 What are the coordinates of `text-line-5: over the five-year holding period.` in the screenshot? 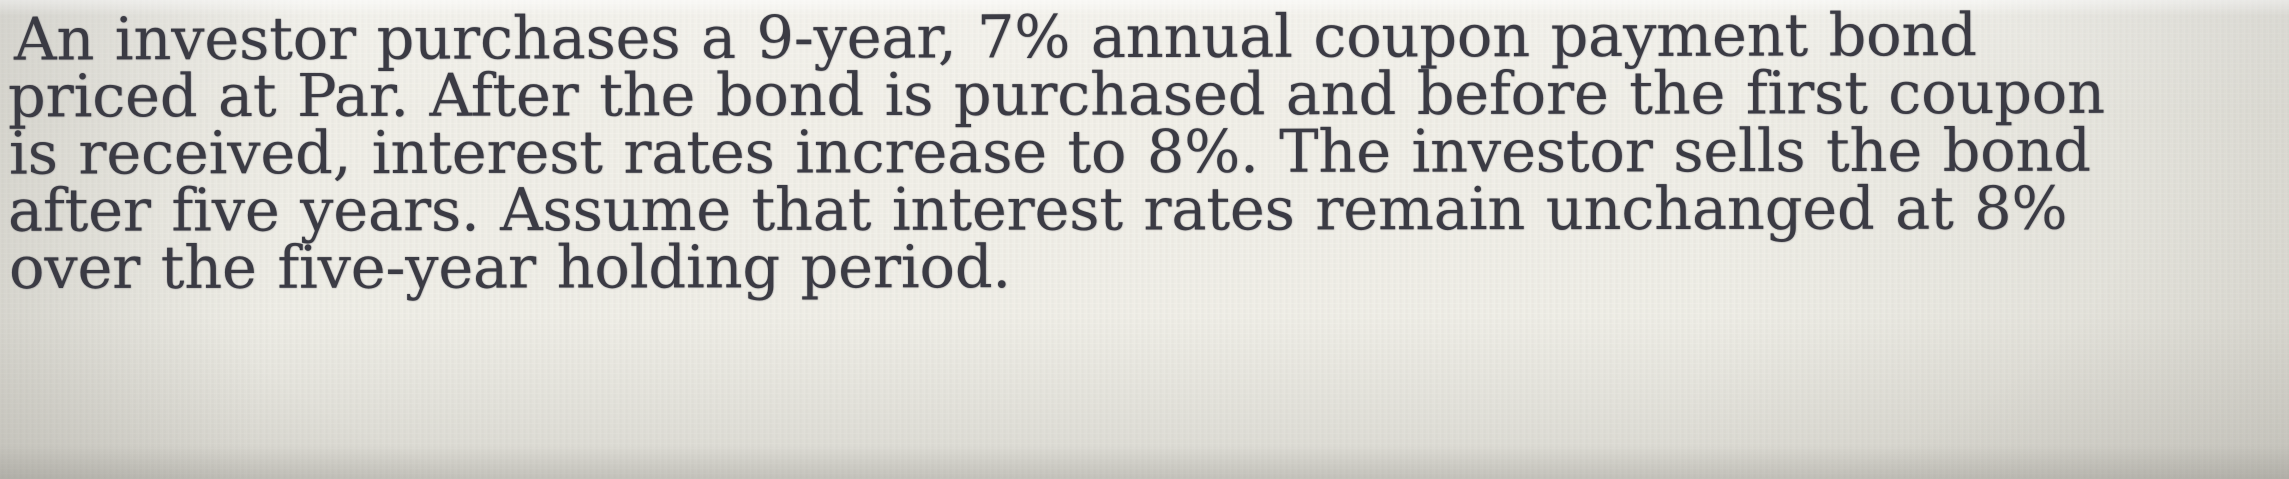 It's located at (509, 267).